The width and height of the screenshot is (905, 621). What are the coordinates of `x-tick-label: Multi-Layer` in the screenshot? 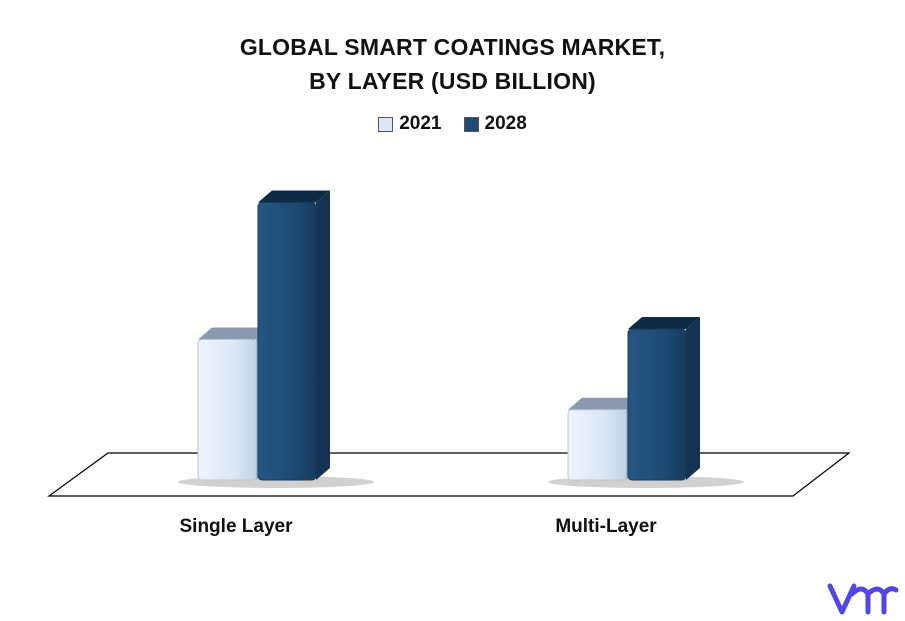 It's located at (606, 526).